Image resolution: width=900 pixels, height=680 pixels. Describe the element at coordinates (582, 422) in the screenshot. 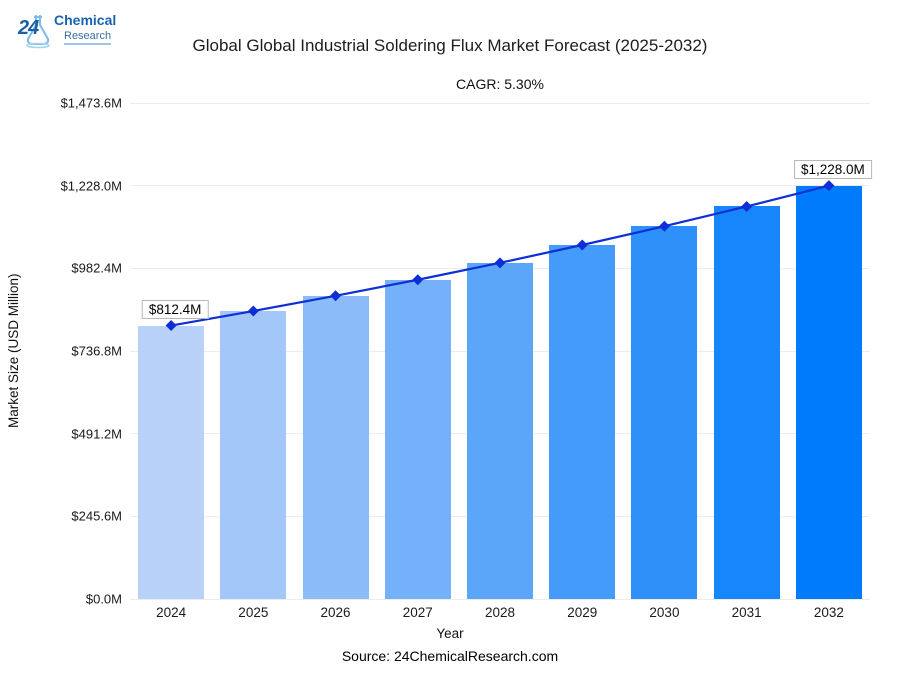

I see `bar-2029` at that location.